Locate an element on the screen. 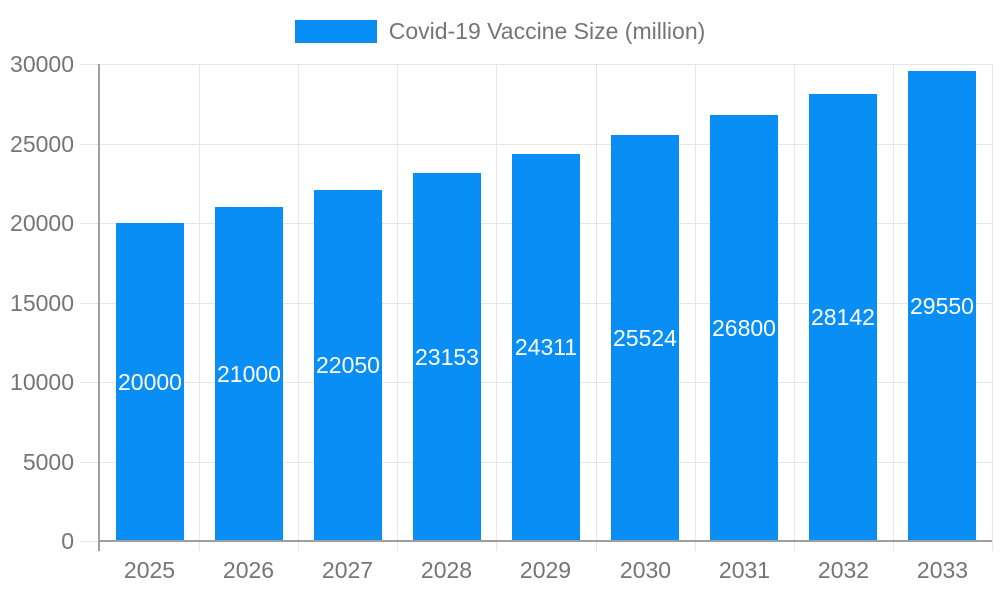 This screenshot has height=600, width=1000. bar-value-label: 21000 is located at coordinates (249, 373).